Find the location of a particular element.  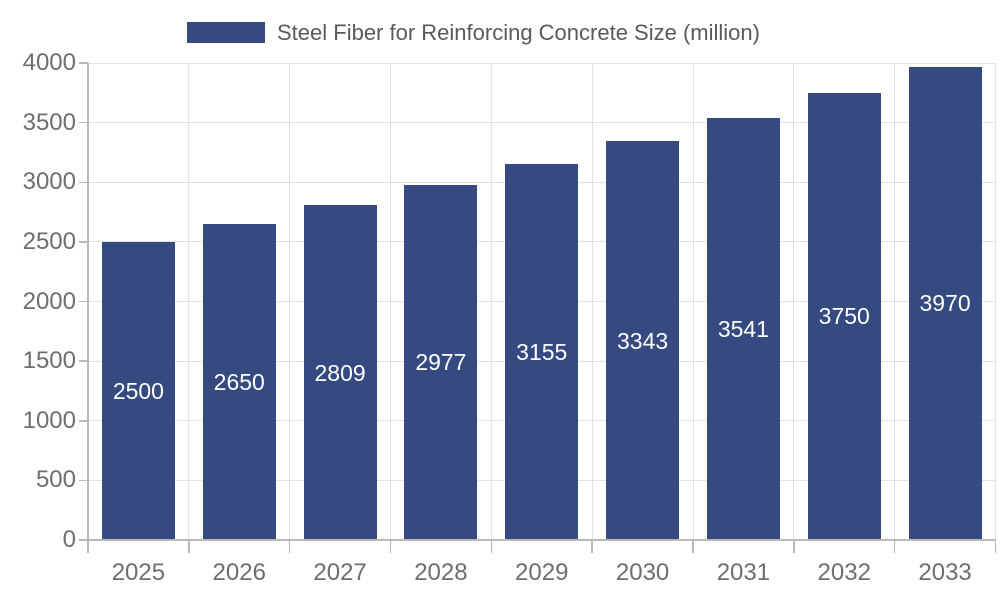

bar-value-label: 3541 is located at coordinates (743, 328).